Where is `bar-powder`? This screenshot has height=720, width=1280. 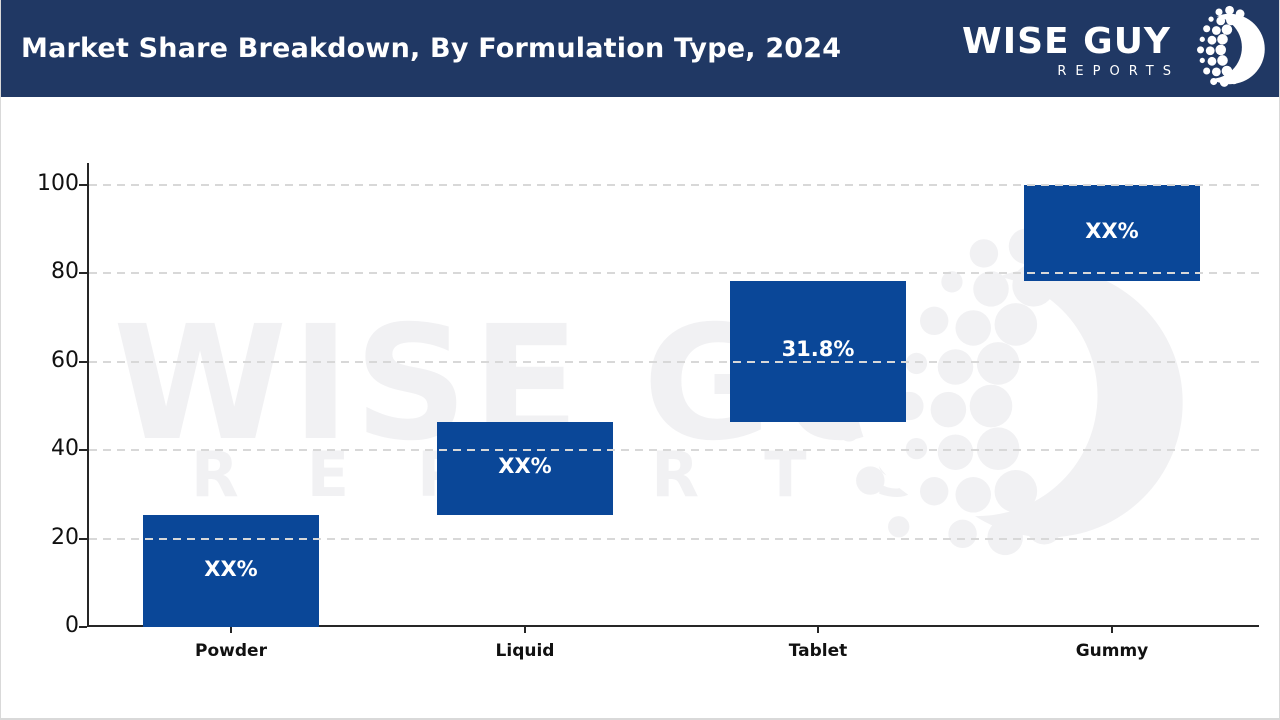 bar-powder is located at coordinates (231, 570).